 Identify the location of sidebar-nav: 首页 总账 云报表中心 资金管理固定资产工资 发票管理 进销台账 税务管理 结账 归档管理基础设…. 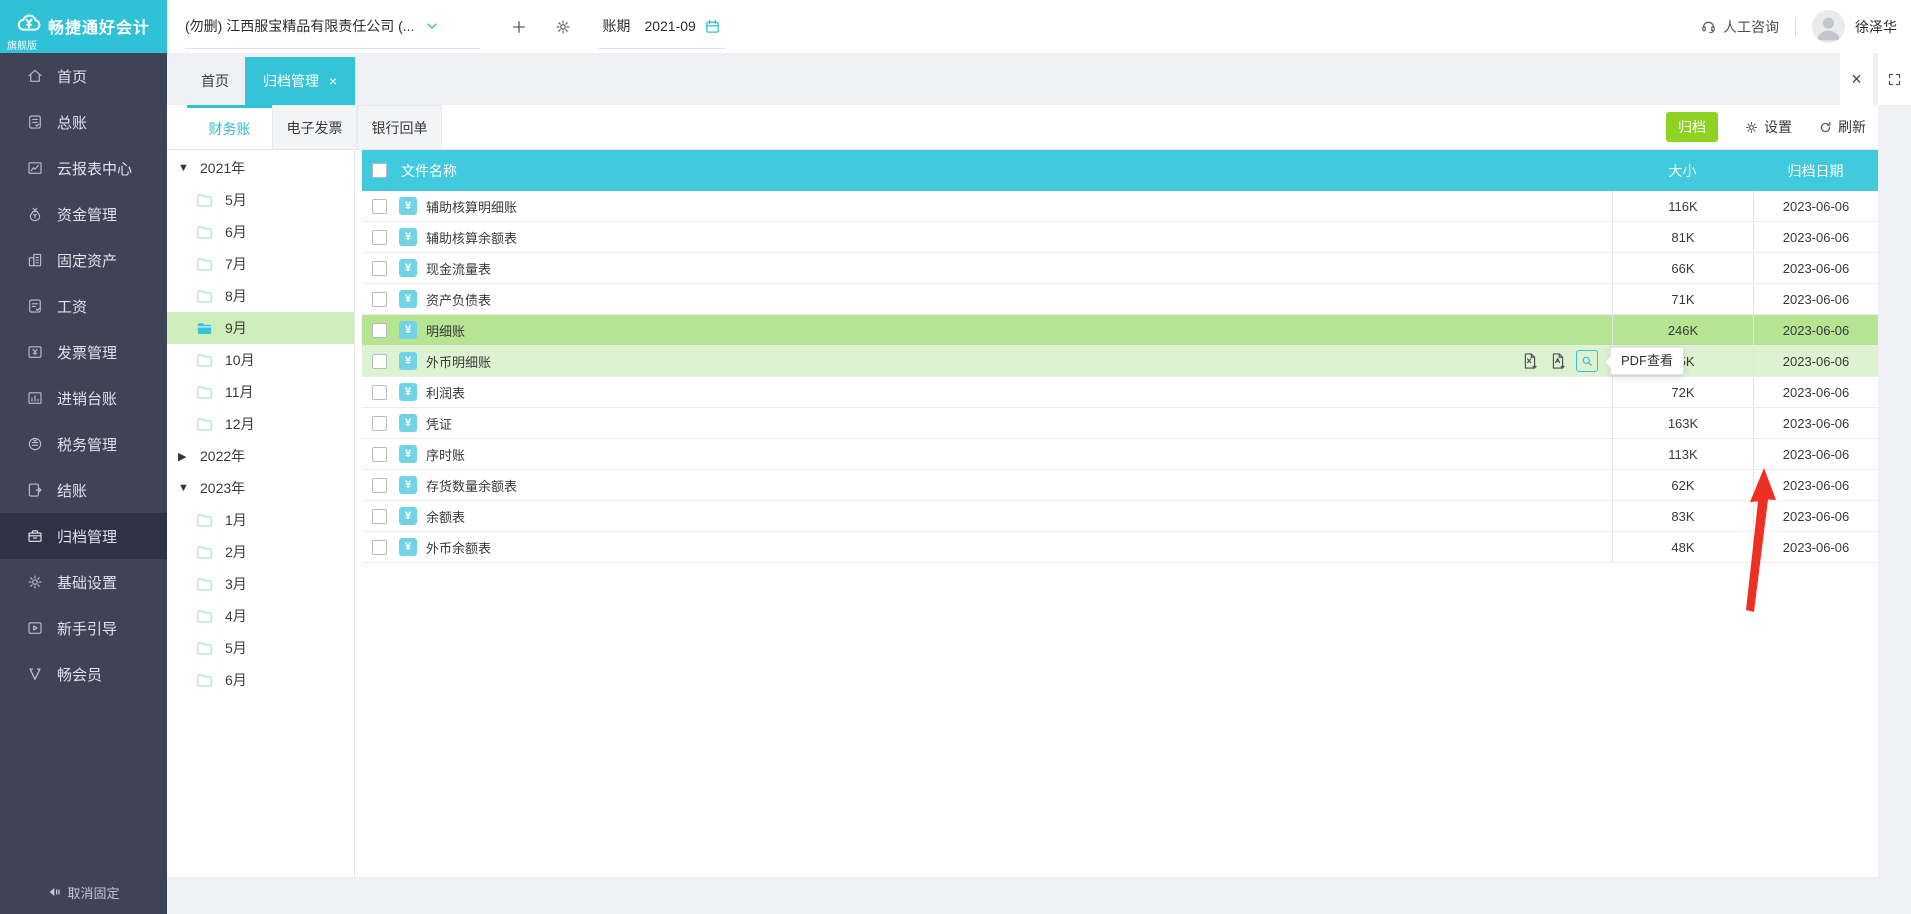
(83, 461).